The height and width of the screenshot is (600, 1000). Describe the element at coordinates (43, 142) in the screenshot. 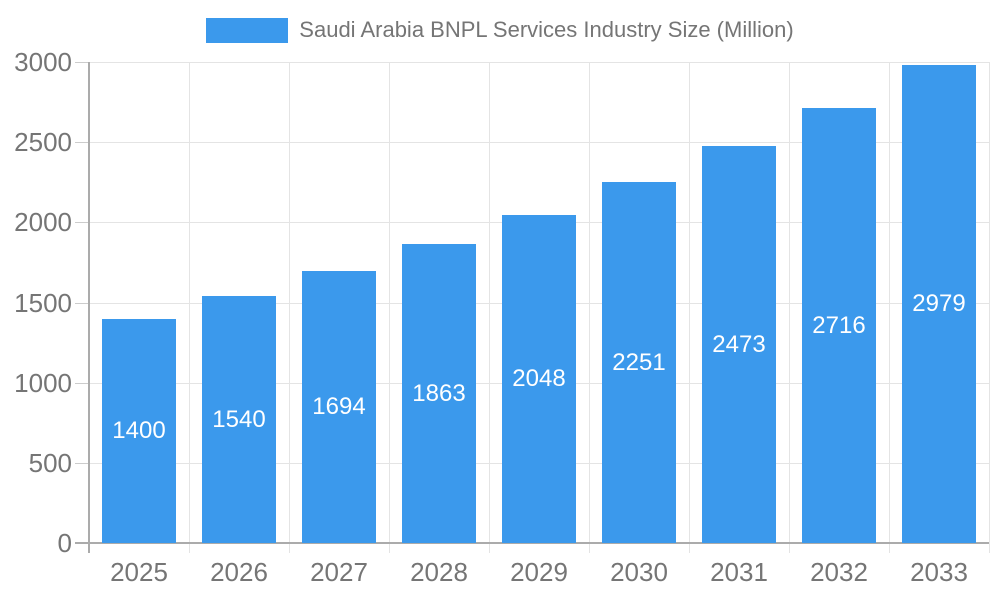

I see `y-axis-label: 2500` at that location.